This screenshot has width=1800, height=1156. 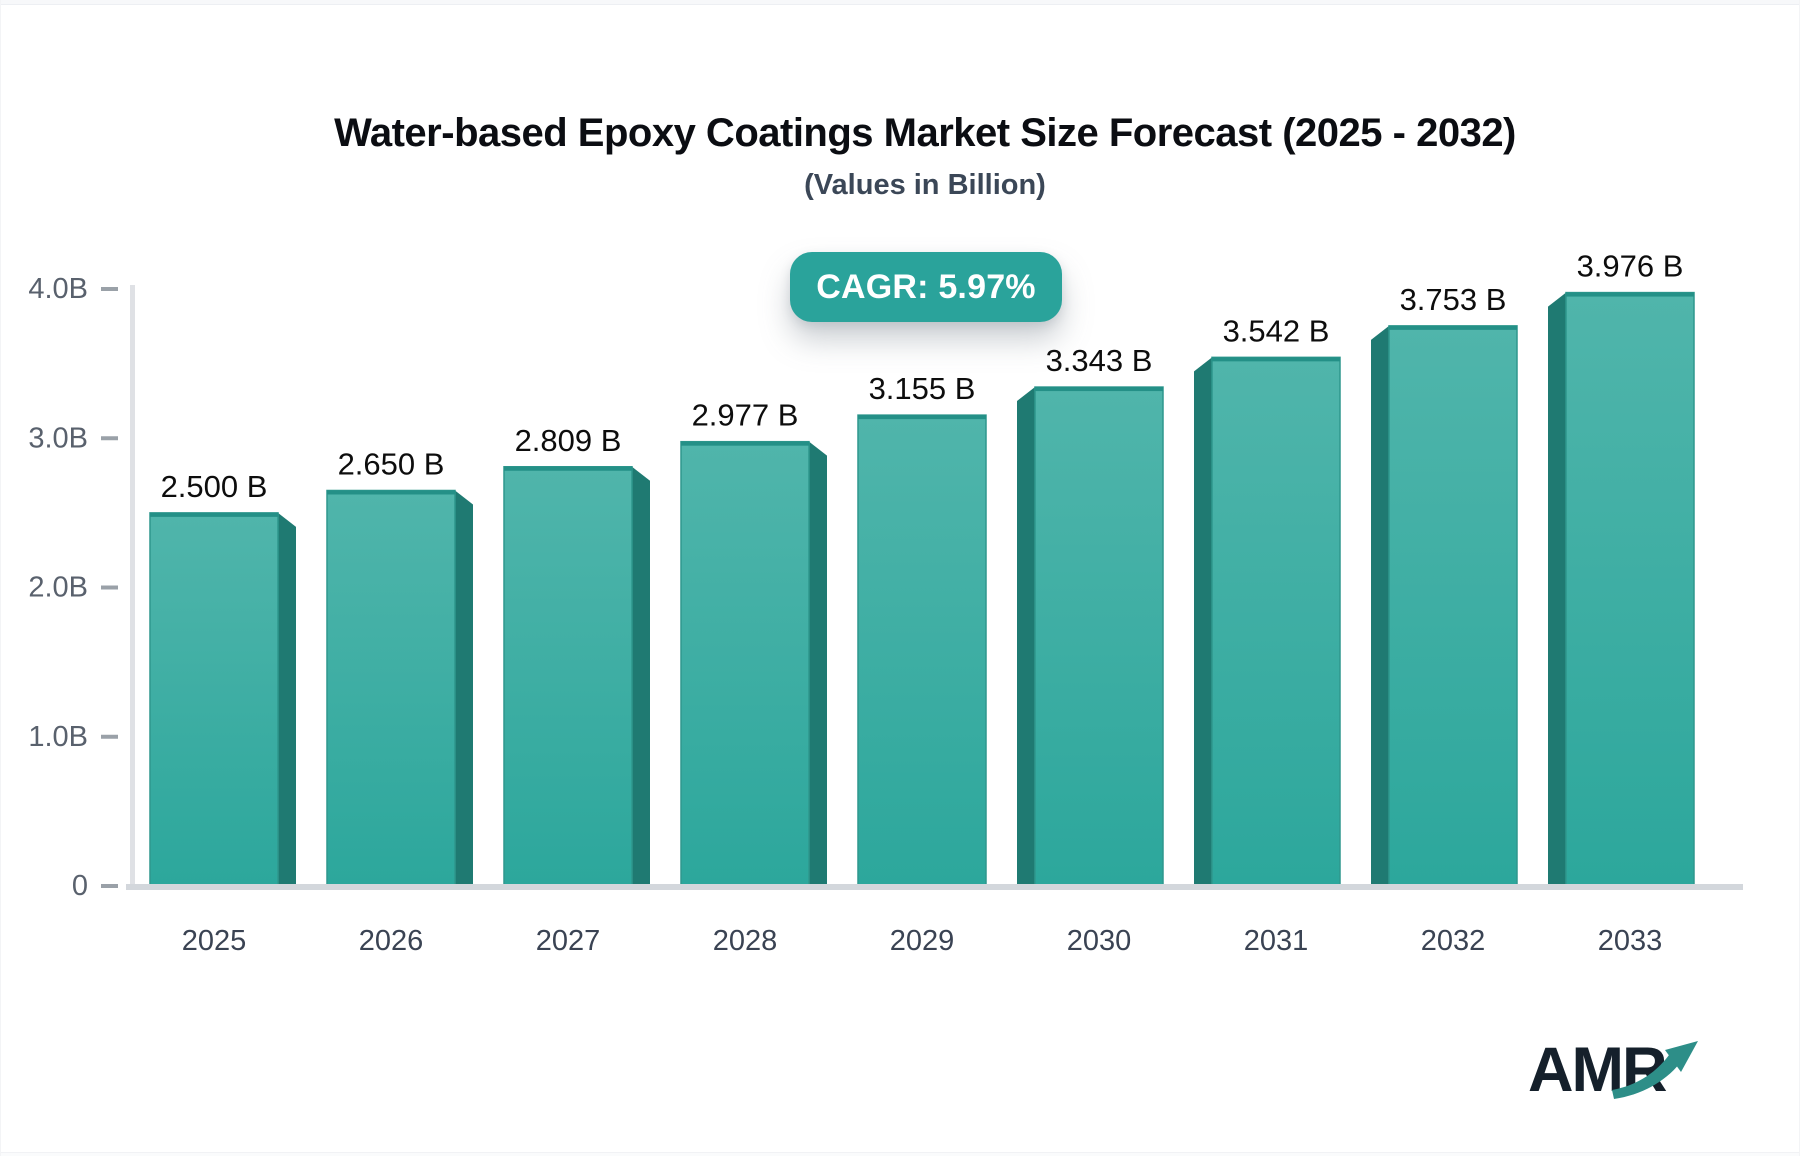 What do you see at coordinates (391, 941) in the screenshot?
I see `x-axis-tick-label: 2026` at bounding box center [391, 941].